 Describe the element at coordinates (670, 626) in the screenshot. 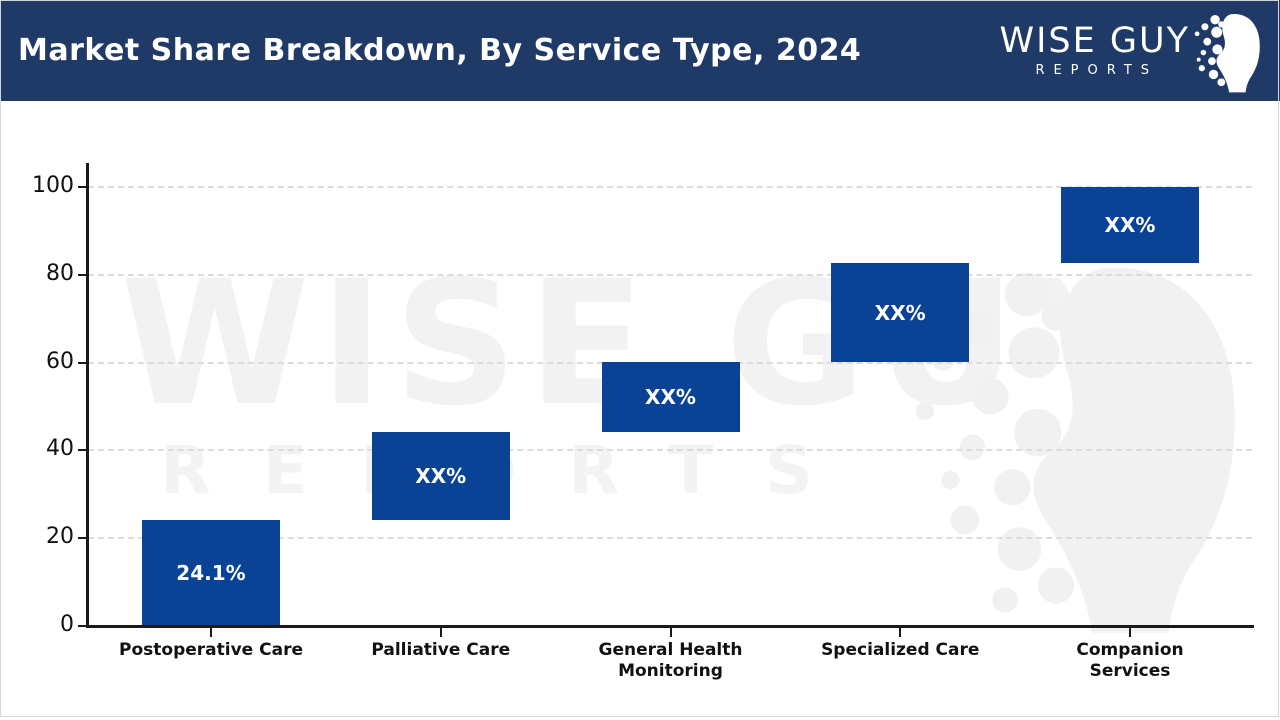

I see `x-axis-line` at that location.